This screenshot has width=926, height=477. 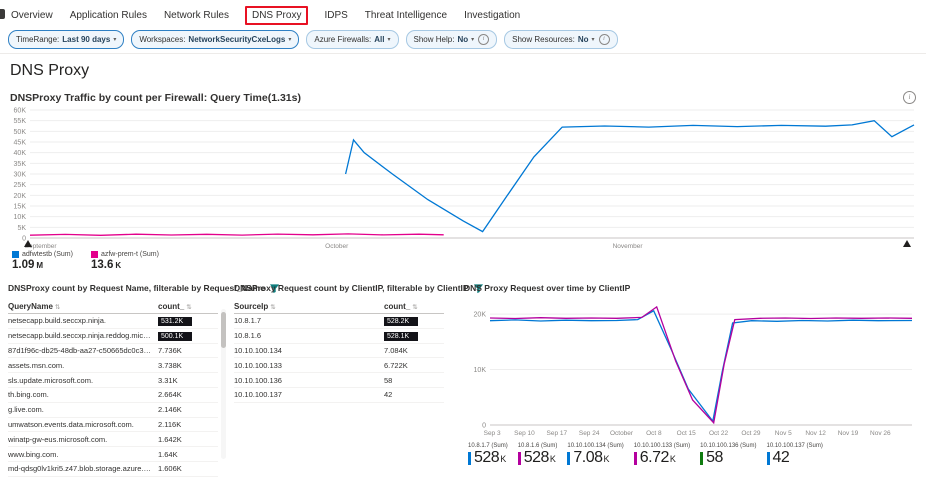 What do you see at coordinates (113, 321) in the screenshot?
I see `table-row: netsecapp.build.seccxp.ninja. 531.2K` at bounding box center [113, 321].